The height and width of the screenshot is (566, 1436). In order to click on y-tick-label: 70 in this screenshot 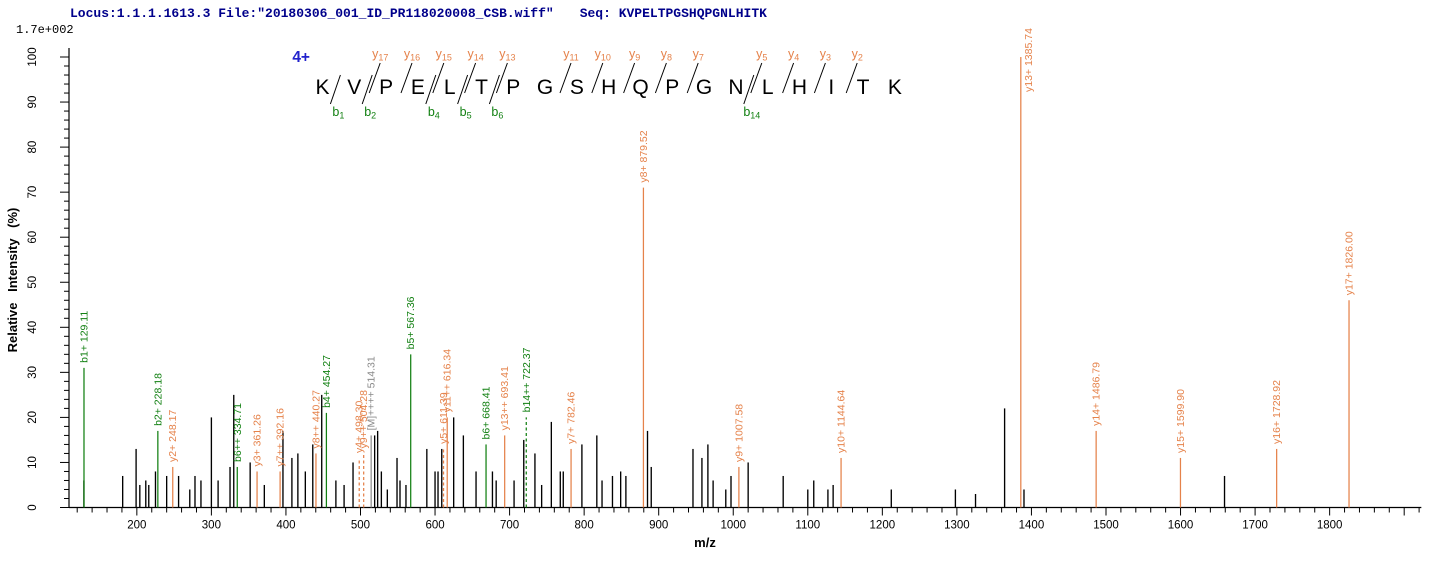, I will do `click(33, 192)`.